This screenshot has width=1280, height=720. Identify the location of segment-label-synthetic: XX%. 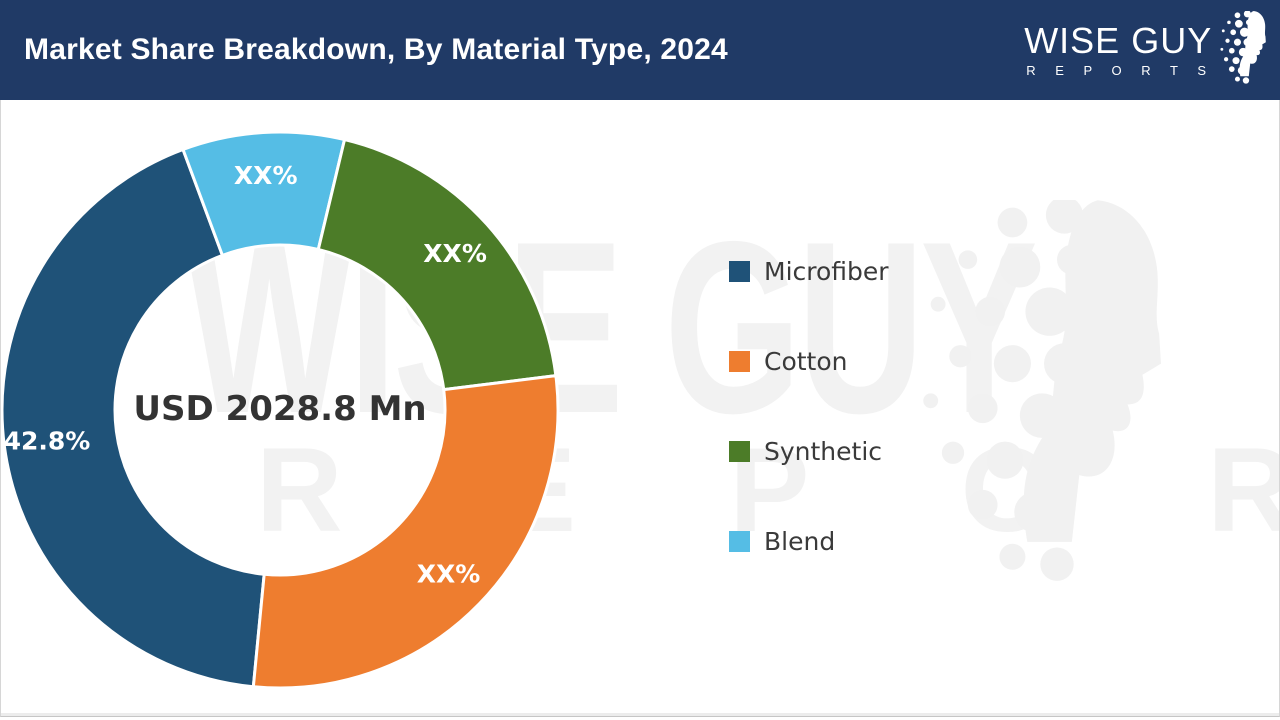
(455, 253).